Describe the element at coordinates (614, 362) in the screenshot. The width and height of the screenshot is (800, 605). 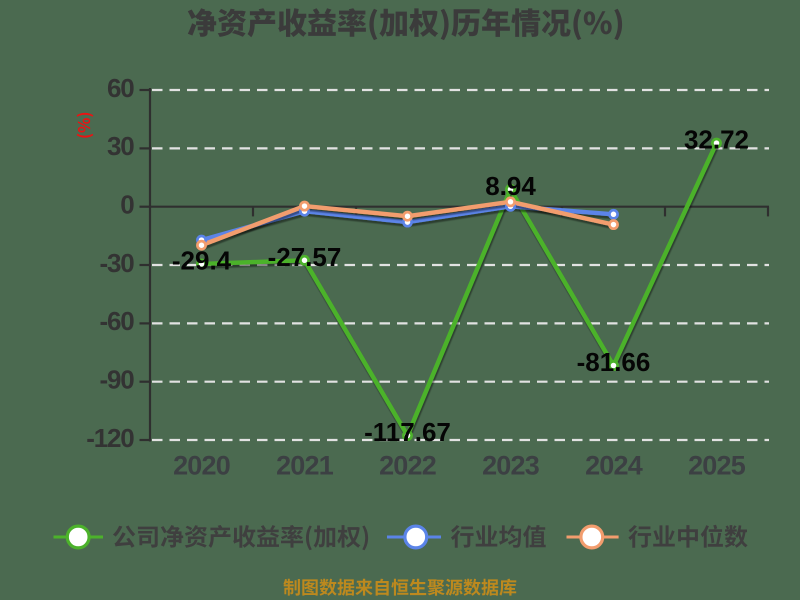
I see `svg-text: -81.66` at that location.